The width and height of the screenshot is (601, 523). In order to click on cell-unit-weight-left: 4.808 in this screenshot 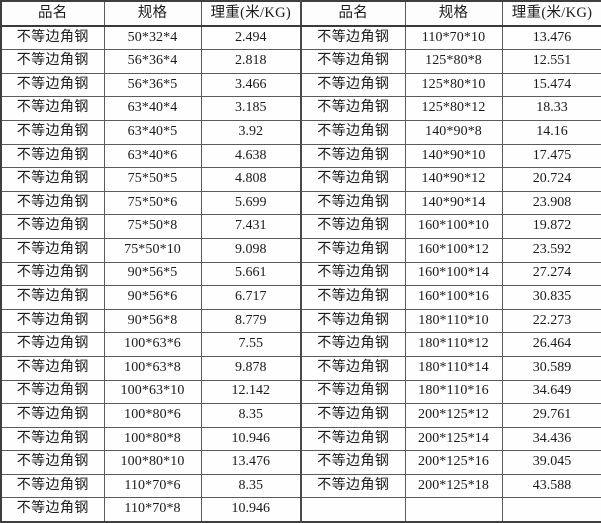, I will do `click(251, 179)`.